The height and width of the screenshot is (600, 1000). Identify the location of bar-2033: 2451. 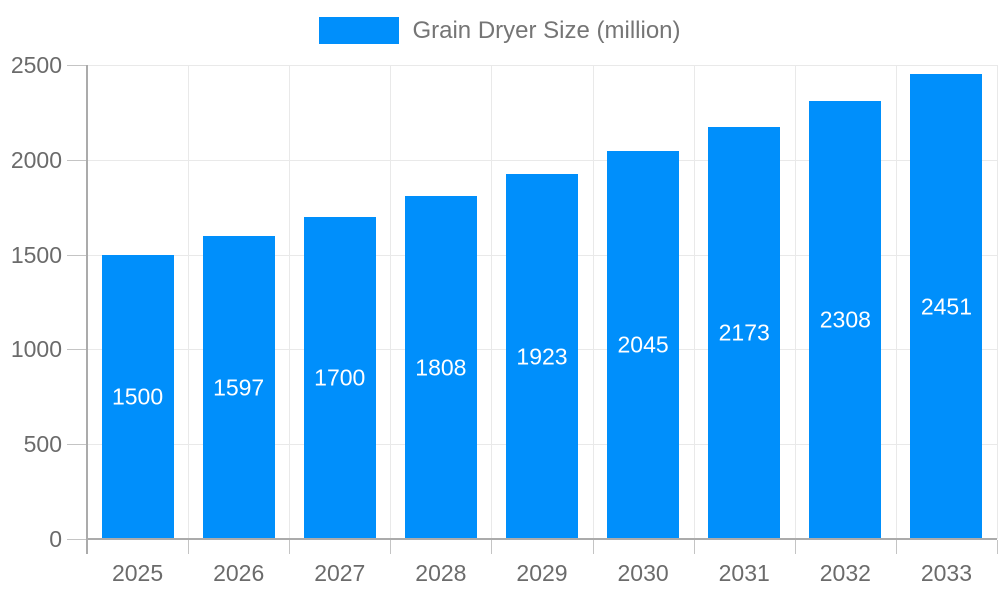
(946, 306).